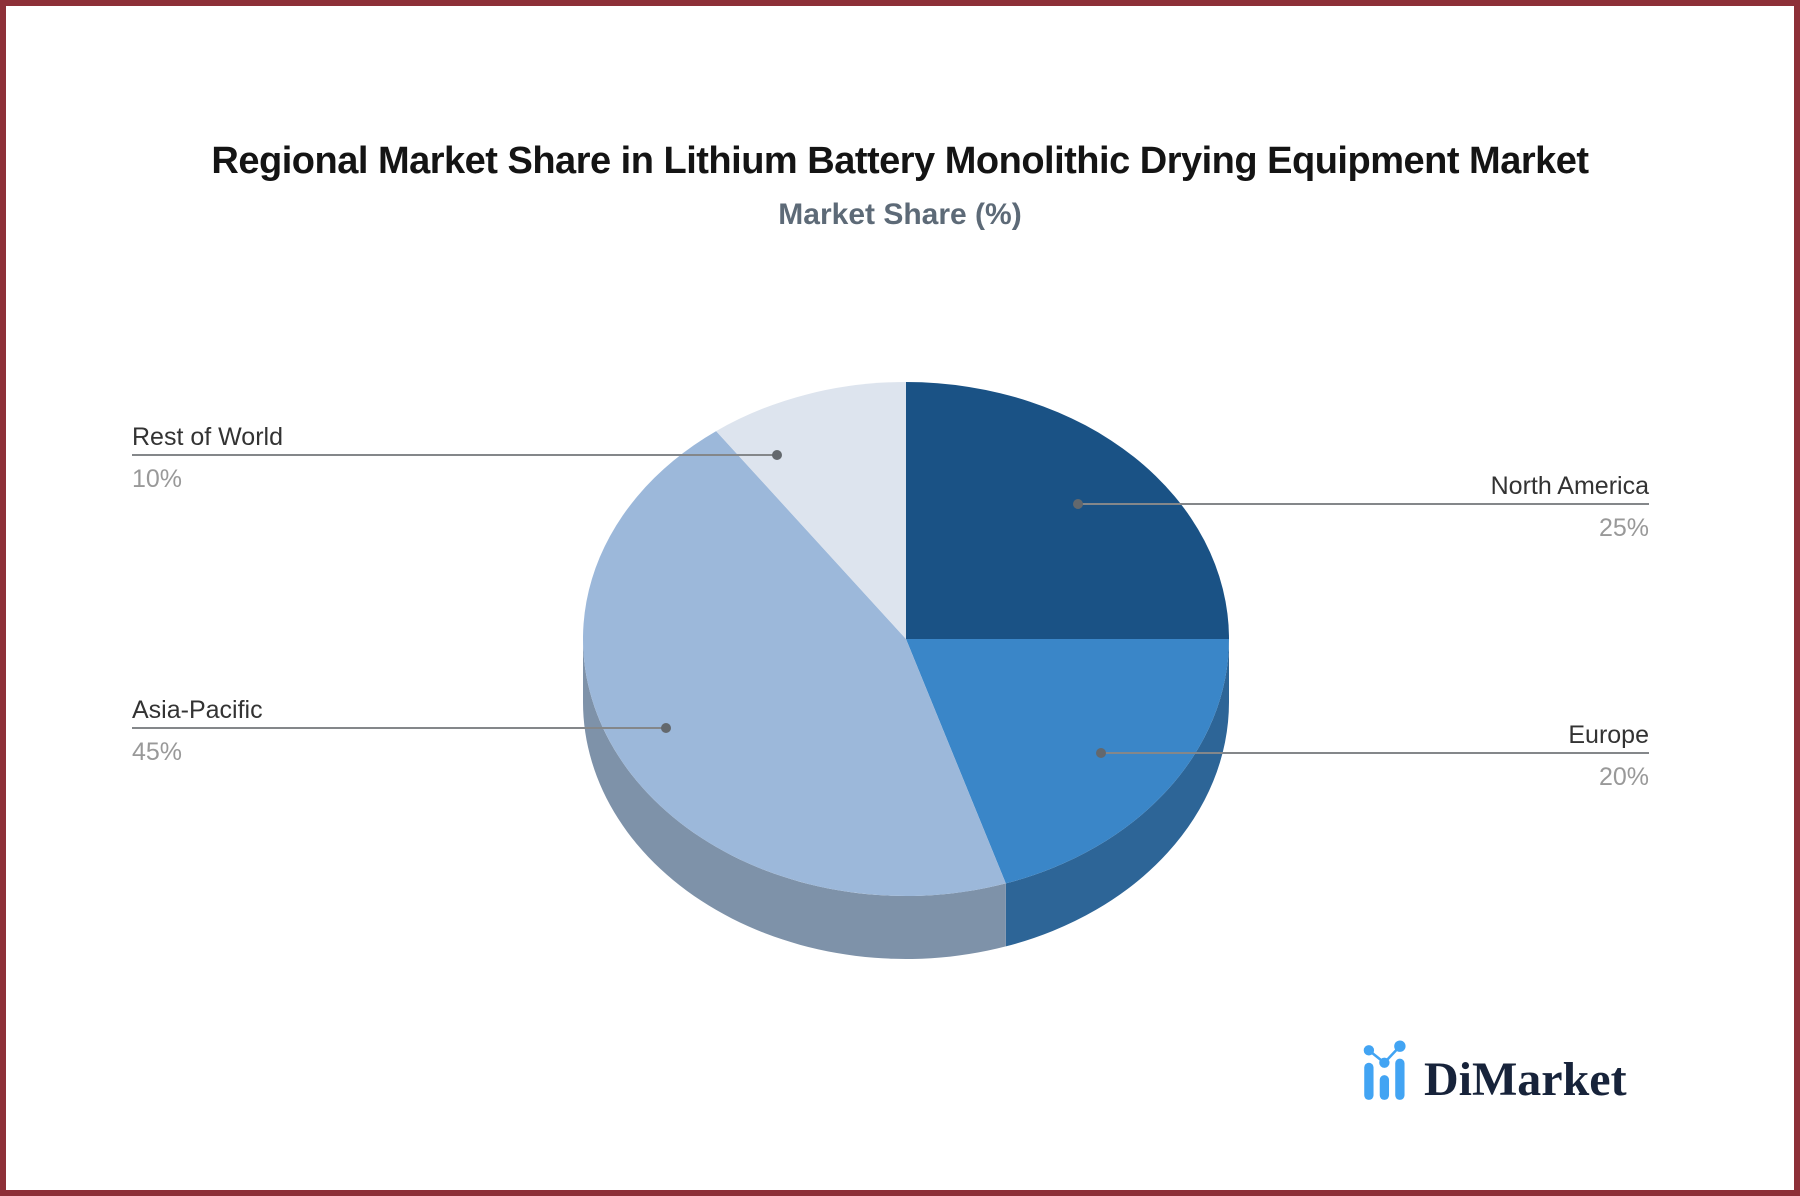  What do you see at coordinates (1361, 507) in the screenshot?
I see `slice-callout-north-america: North America 25%` at bounding box center [1361, 507].